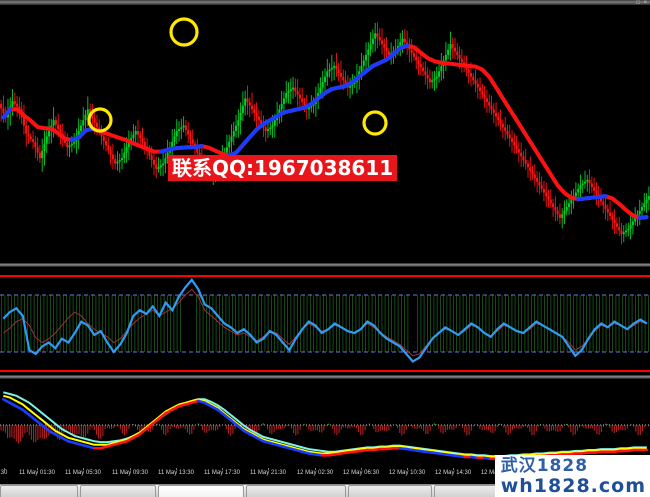 The height and width of the screenshot is (497, 650). Describe the element at coordinates (325, 433) in the screenshot. I see `macd-histogram` at that location.